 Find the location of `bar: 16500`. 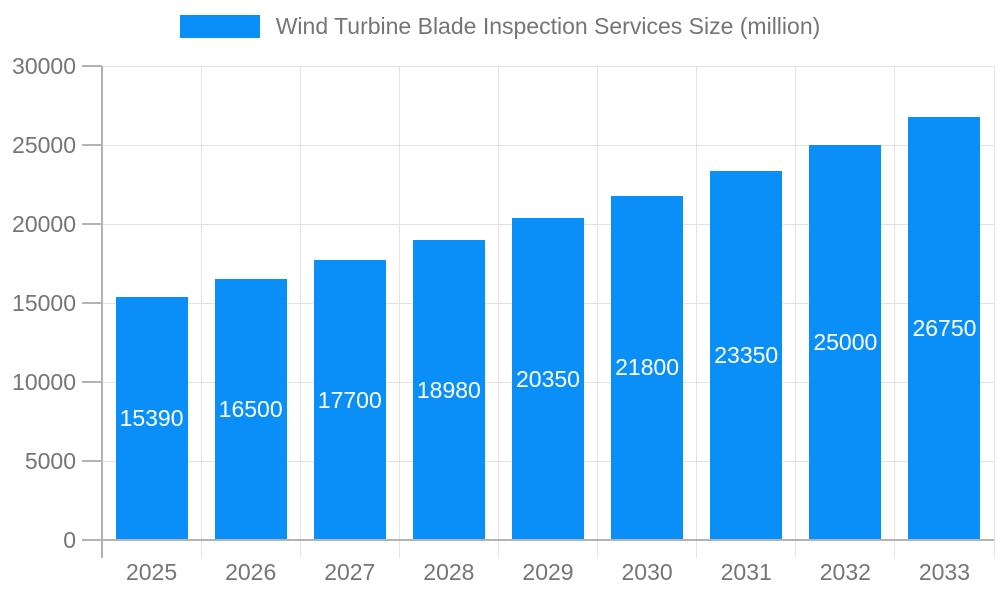

bar: 16500 is located at coordinates (250, 409).